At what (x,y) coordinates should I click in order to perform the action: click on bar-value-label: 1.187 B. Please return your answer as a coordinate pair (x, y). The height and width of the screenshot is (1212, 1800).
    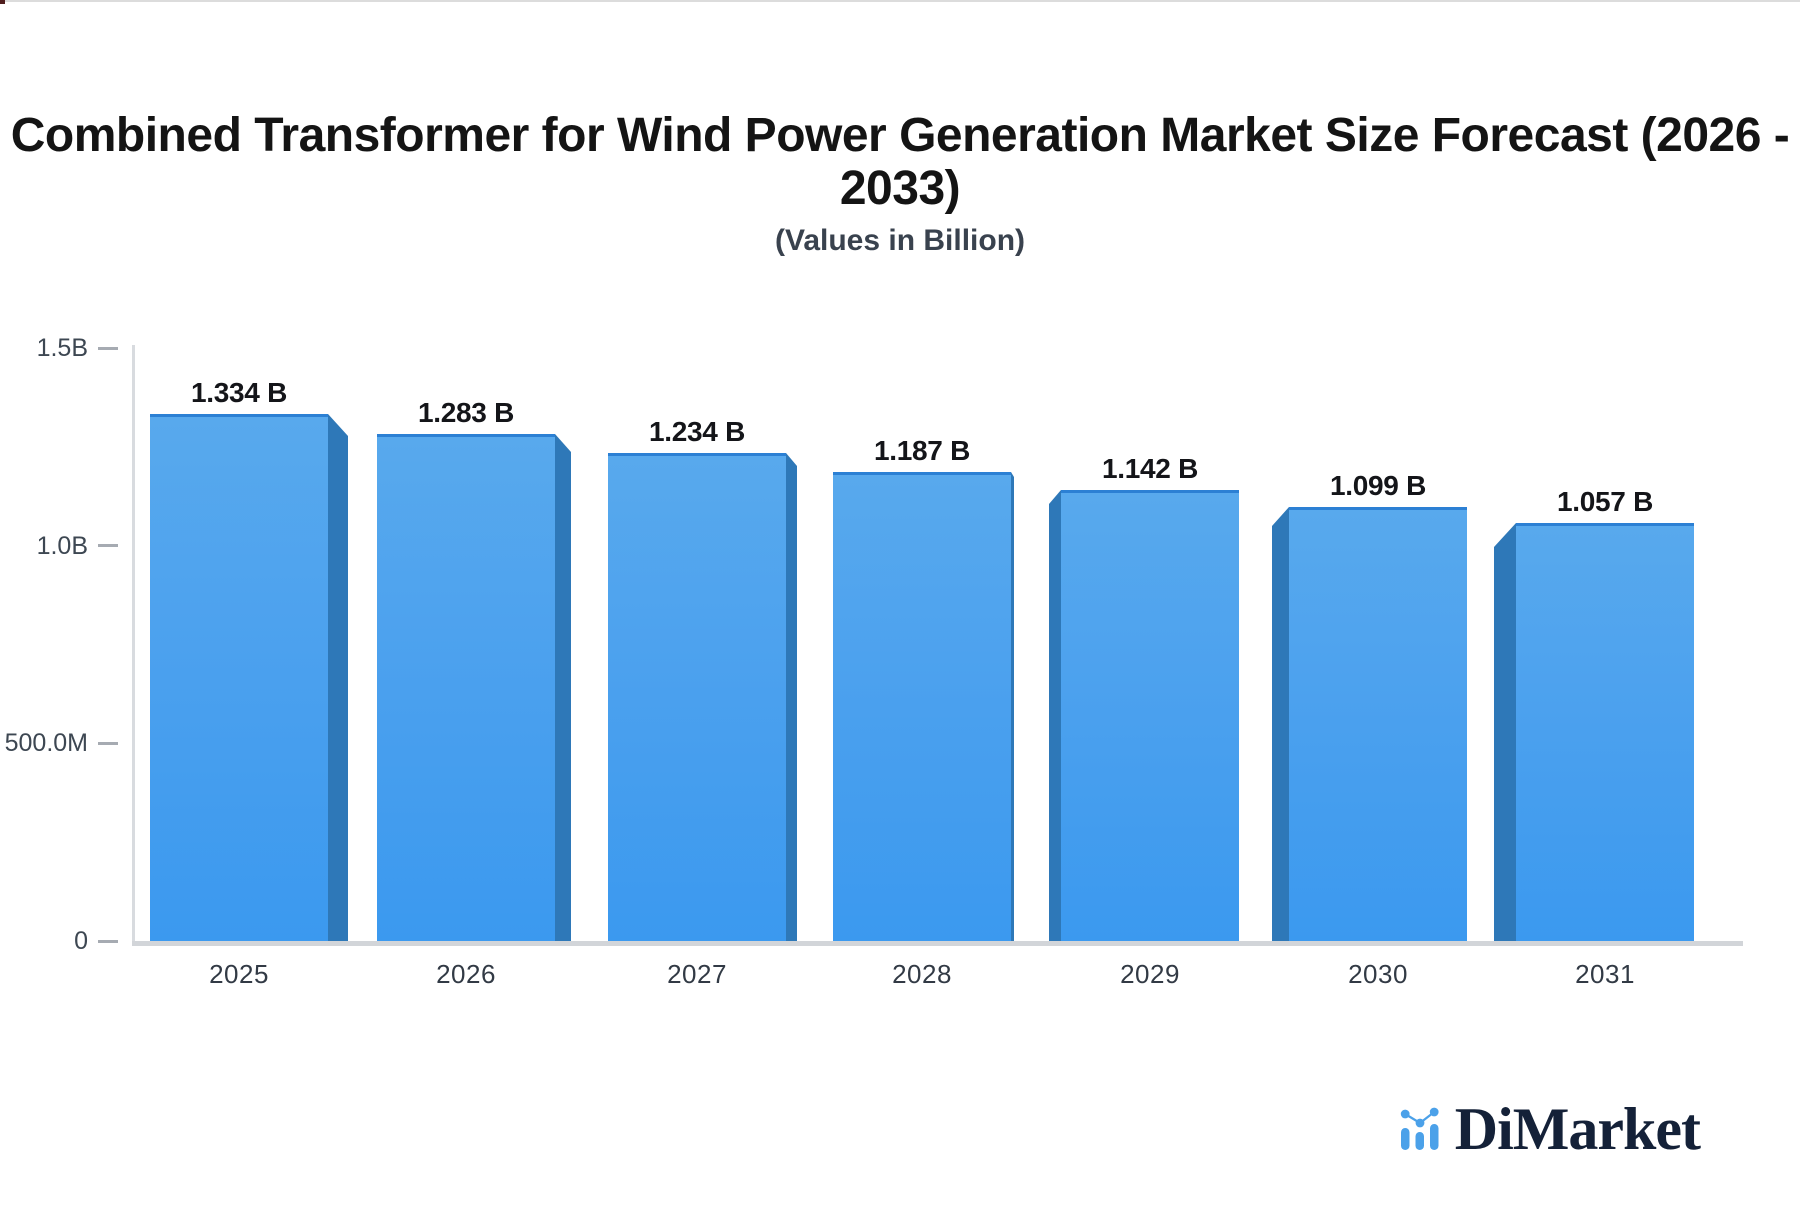
    Looking at the image, I should click on (922, 450).